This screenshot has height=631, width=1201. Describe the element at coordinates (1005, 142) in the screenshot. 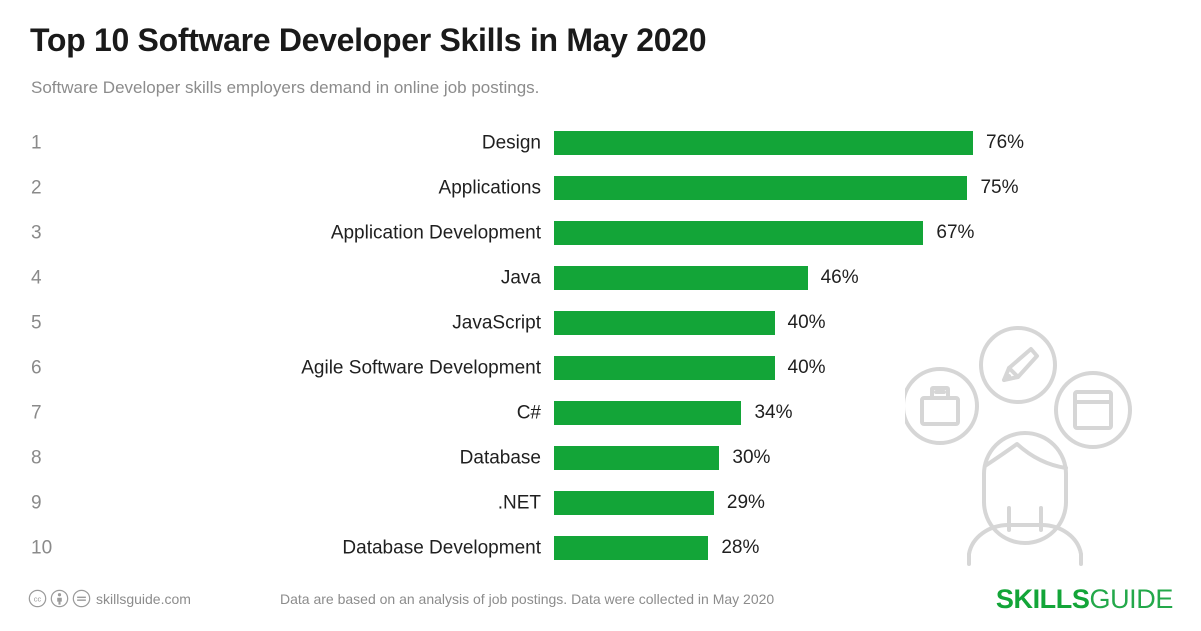

I see `bar-value-label: 76%` at that location.